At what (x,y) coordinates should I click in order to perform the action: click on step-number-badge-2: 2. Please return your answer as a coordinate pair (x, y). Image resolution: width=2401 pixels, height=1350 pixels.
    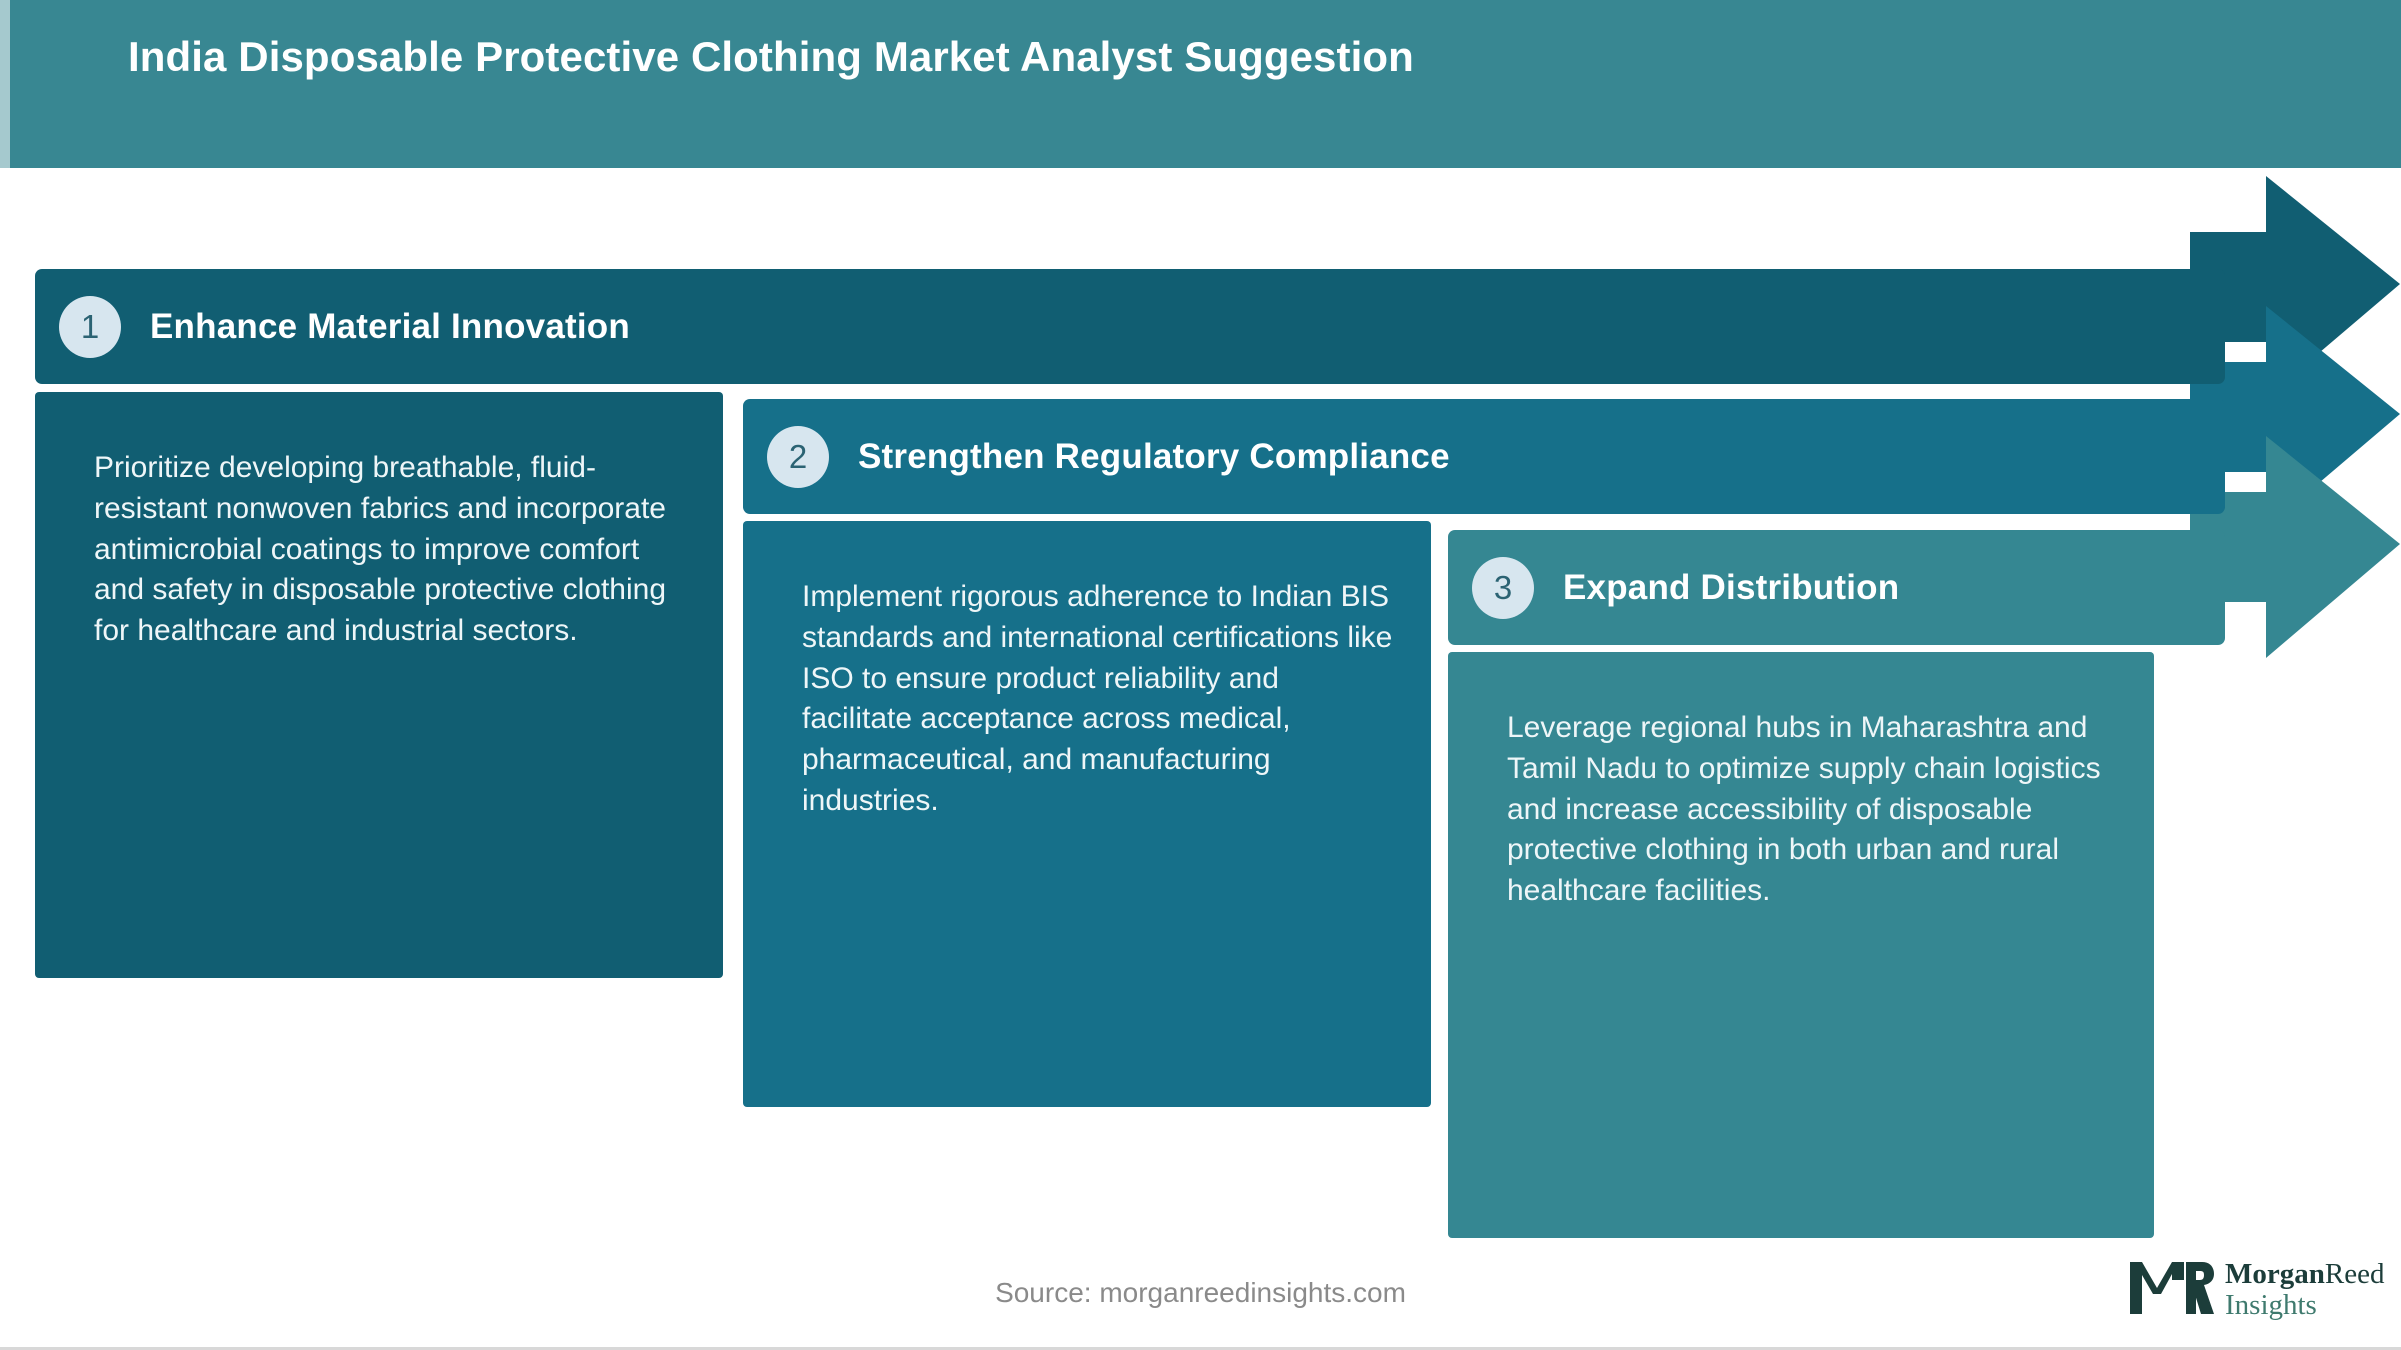
    Looking at the image, I should click on (798, 456).